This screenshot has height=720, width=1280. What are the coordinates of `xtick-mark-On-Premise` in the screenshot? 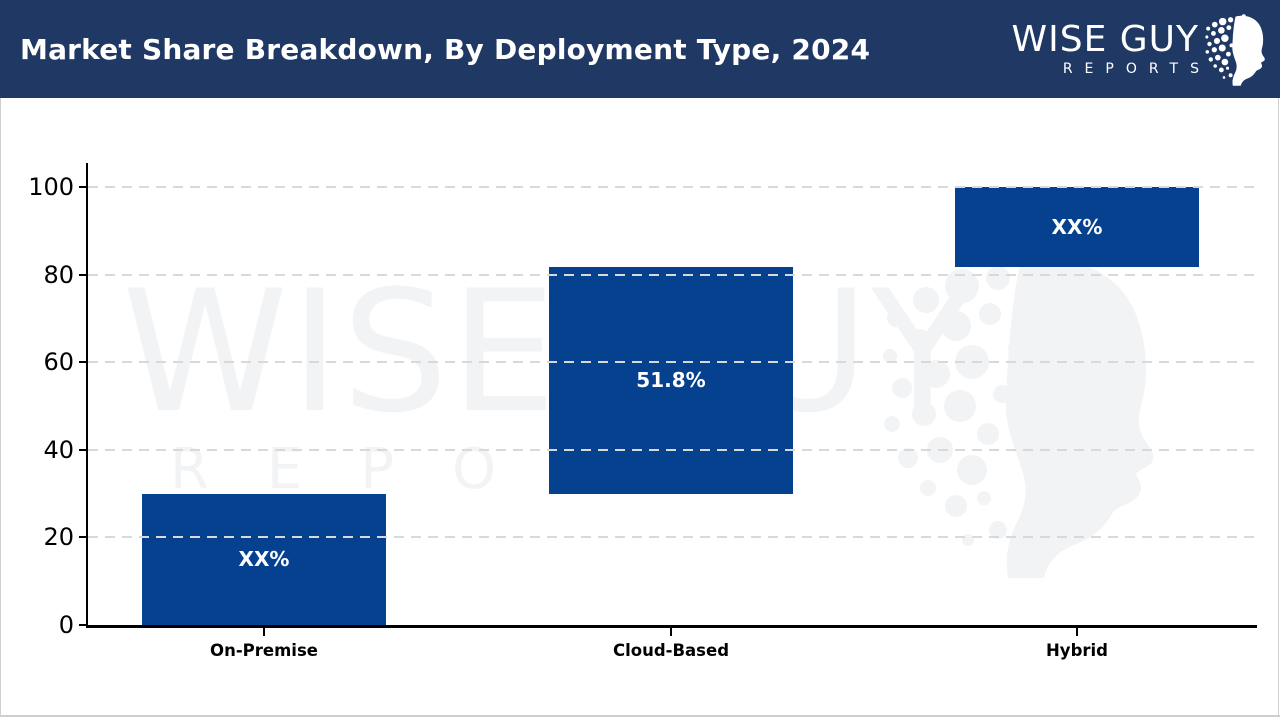 It's located at (264, 632).